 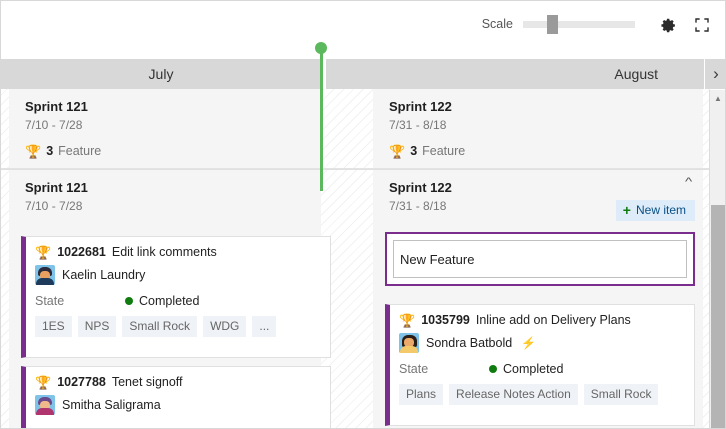 What do you see at coordinates (363, 30) in the screenshot?
I see `top-toolbar: Scale` at bounding box center [363, 30].